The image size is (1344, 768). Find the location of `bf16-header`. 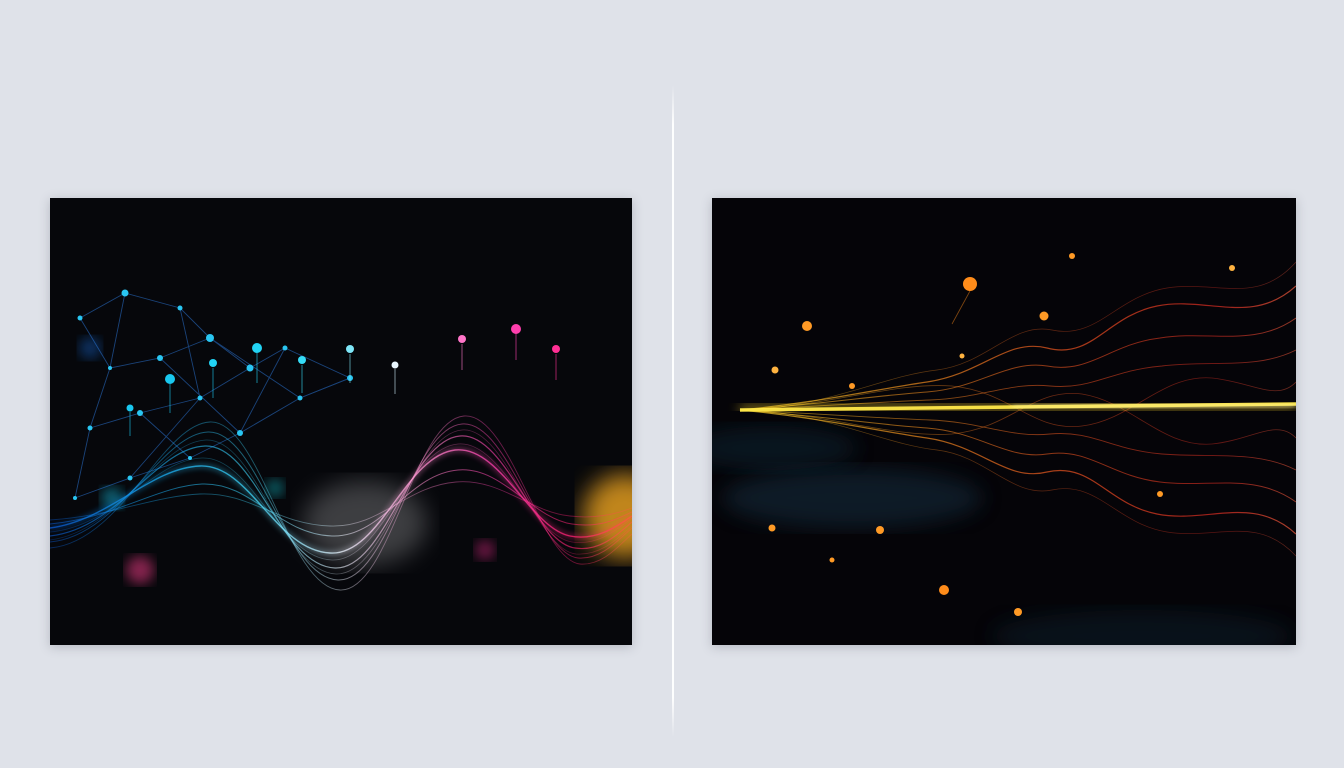

bf16-header is located at coordinates (341, 105).